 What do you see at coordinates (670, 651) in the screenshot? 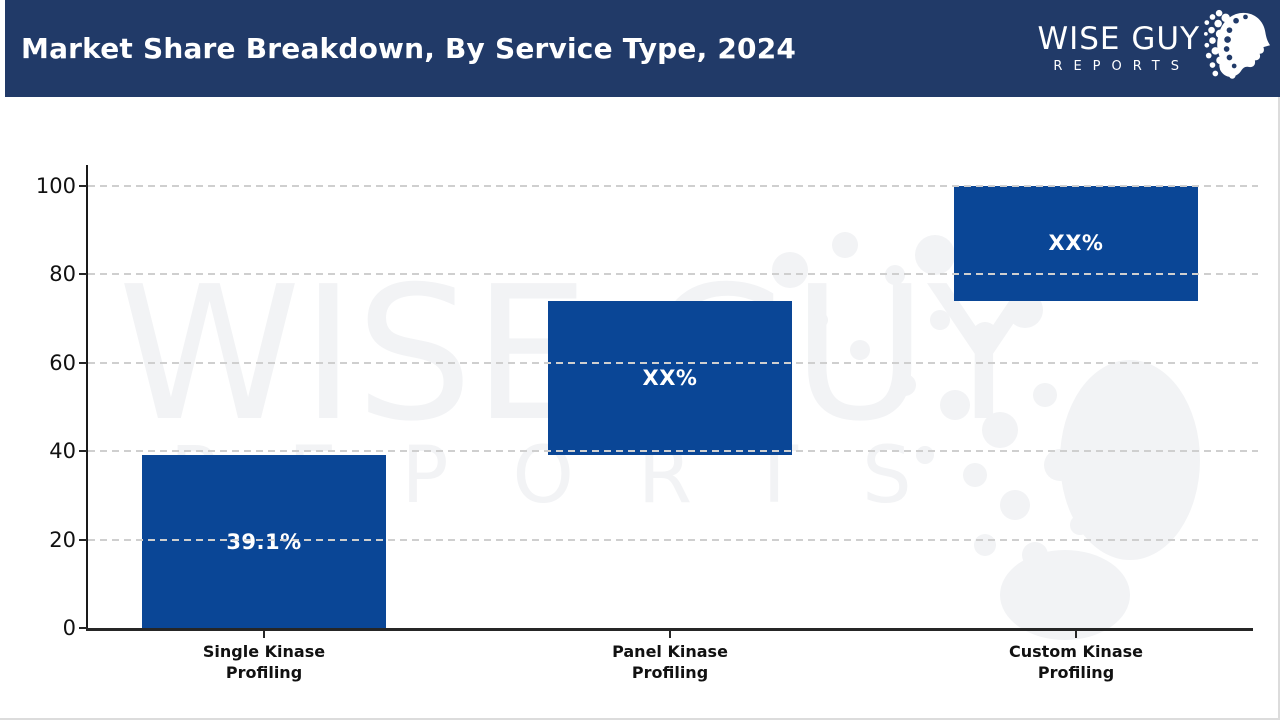
I see `x-axis-category-line: Panel Kinase` at bounding box center [670, 651].